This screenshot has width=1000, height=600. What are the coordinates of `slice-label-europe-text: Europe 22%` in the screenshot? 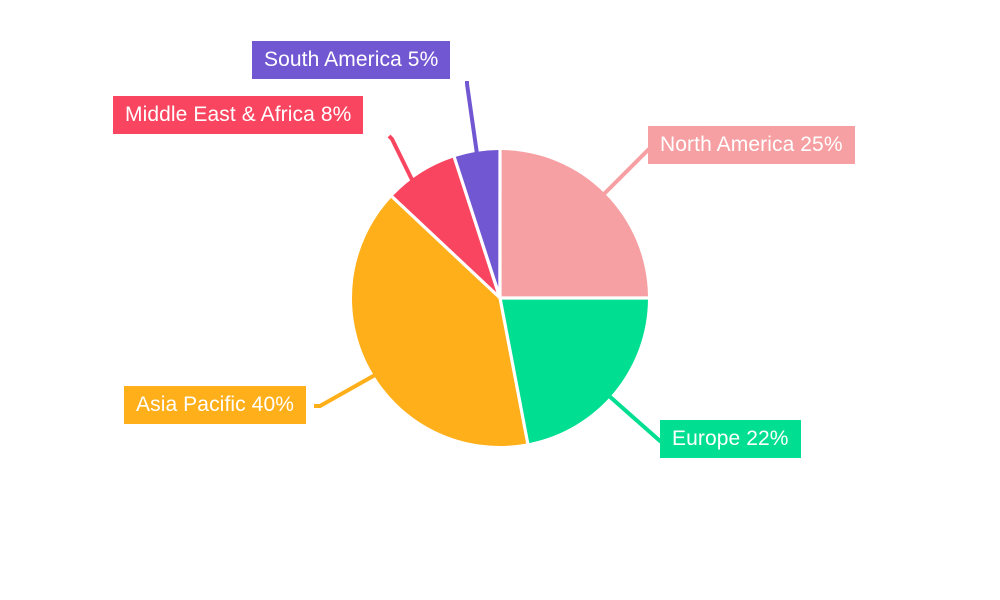 It's located at (730, 438).